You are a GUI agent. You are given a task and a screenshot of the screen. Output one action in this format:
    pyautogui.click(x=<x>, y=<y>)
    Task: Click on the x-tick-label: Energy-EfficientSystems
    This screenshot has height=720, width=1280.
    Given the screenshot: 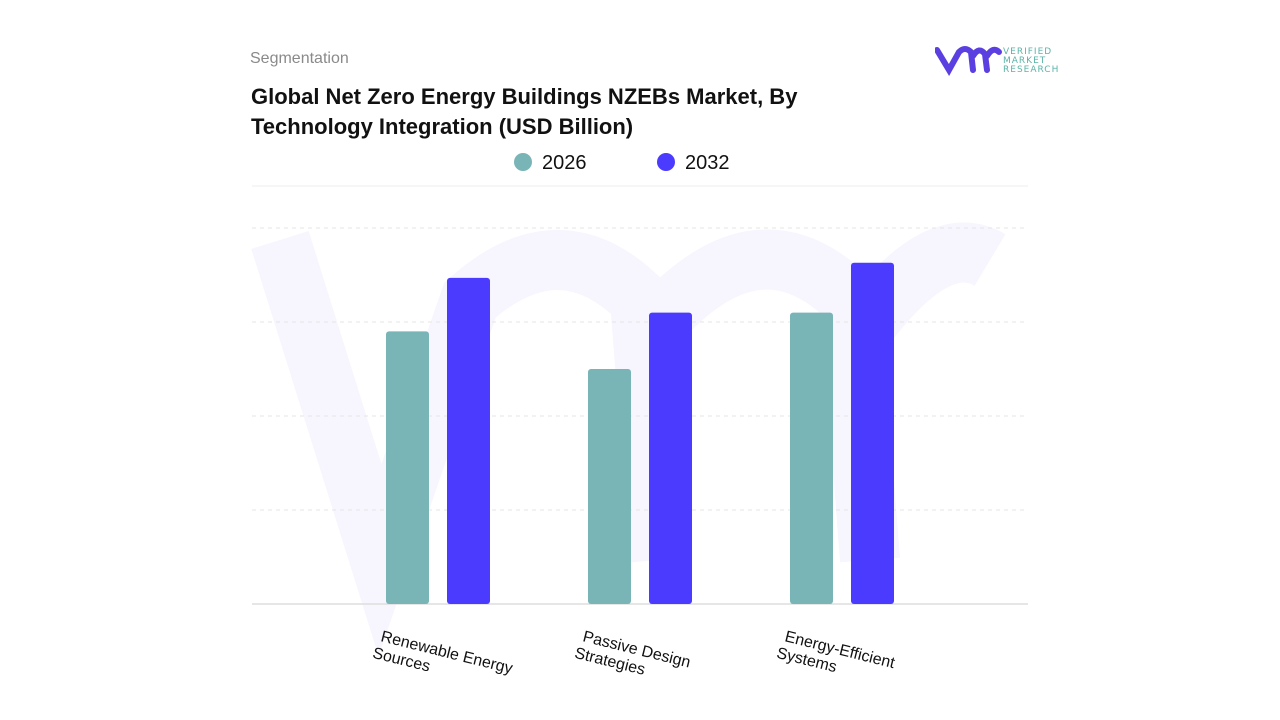 What is the action you would take?
    pyautogui.click(x=836, y=658)
    